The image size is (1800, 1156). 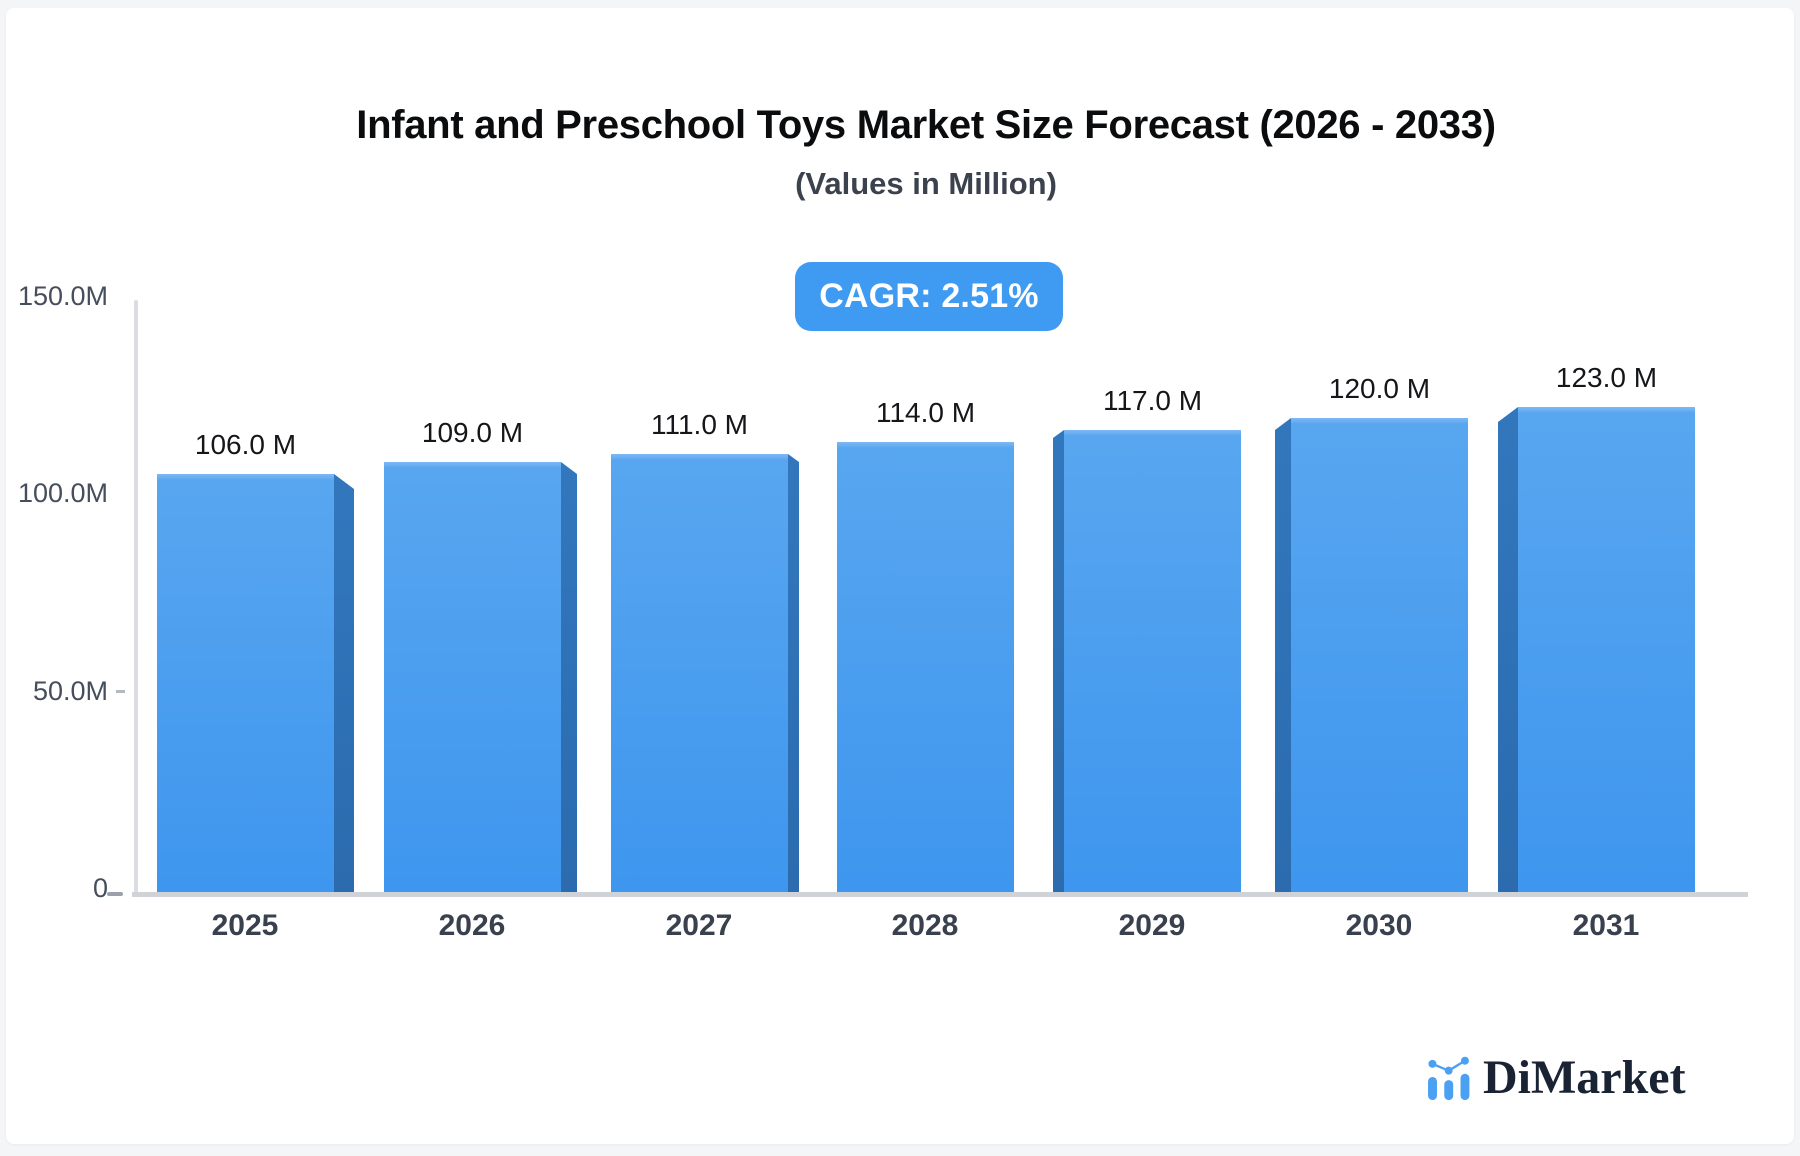 What do you see at coordinates (245, 925) in the screenshot?
I see `x-axis-label-2025: 2025` at bounding box center [245, 925].